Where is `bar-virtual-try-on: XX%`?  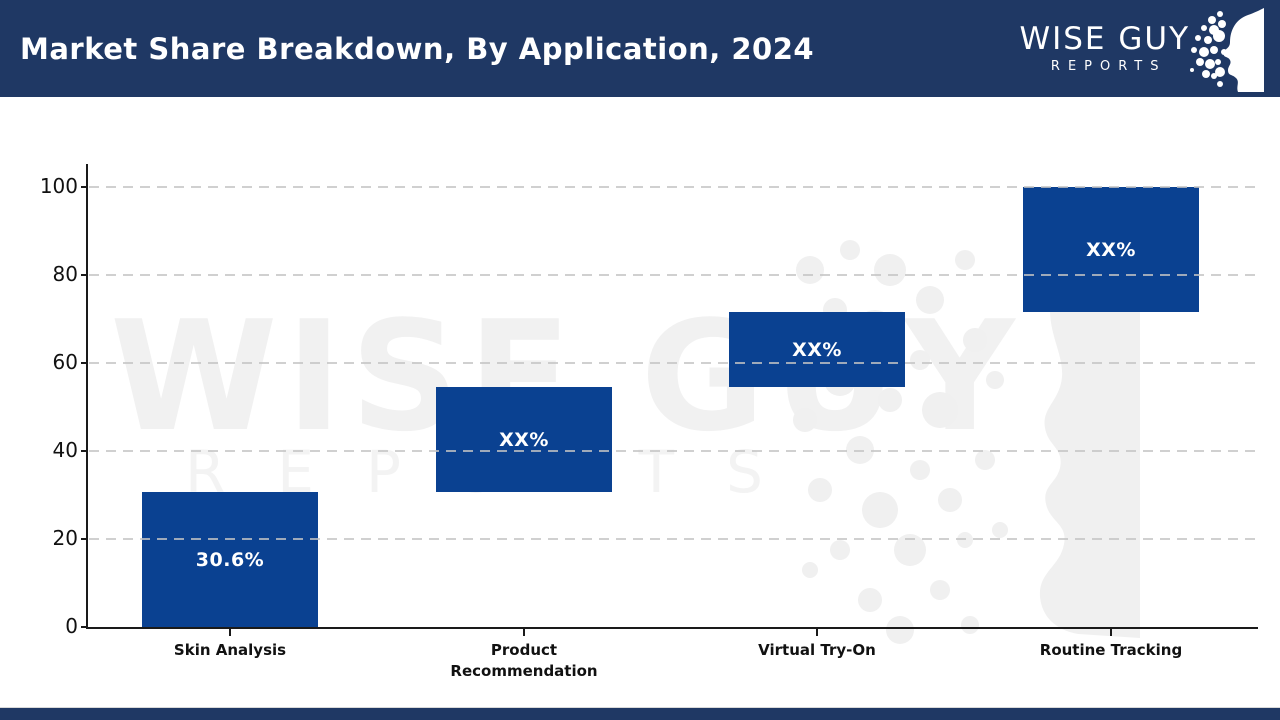
bar-virtual-try-on: XX% is located at coordinates (817, 350).